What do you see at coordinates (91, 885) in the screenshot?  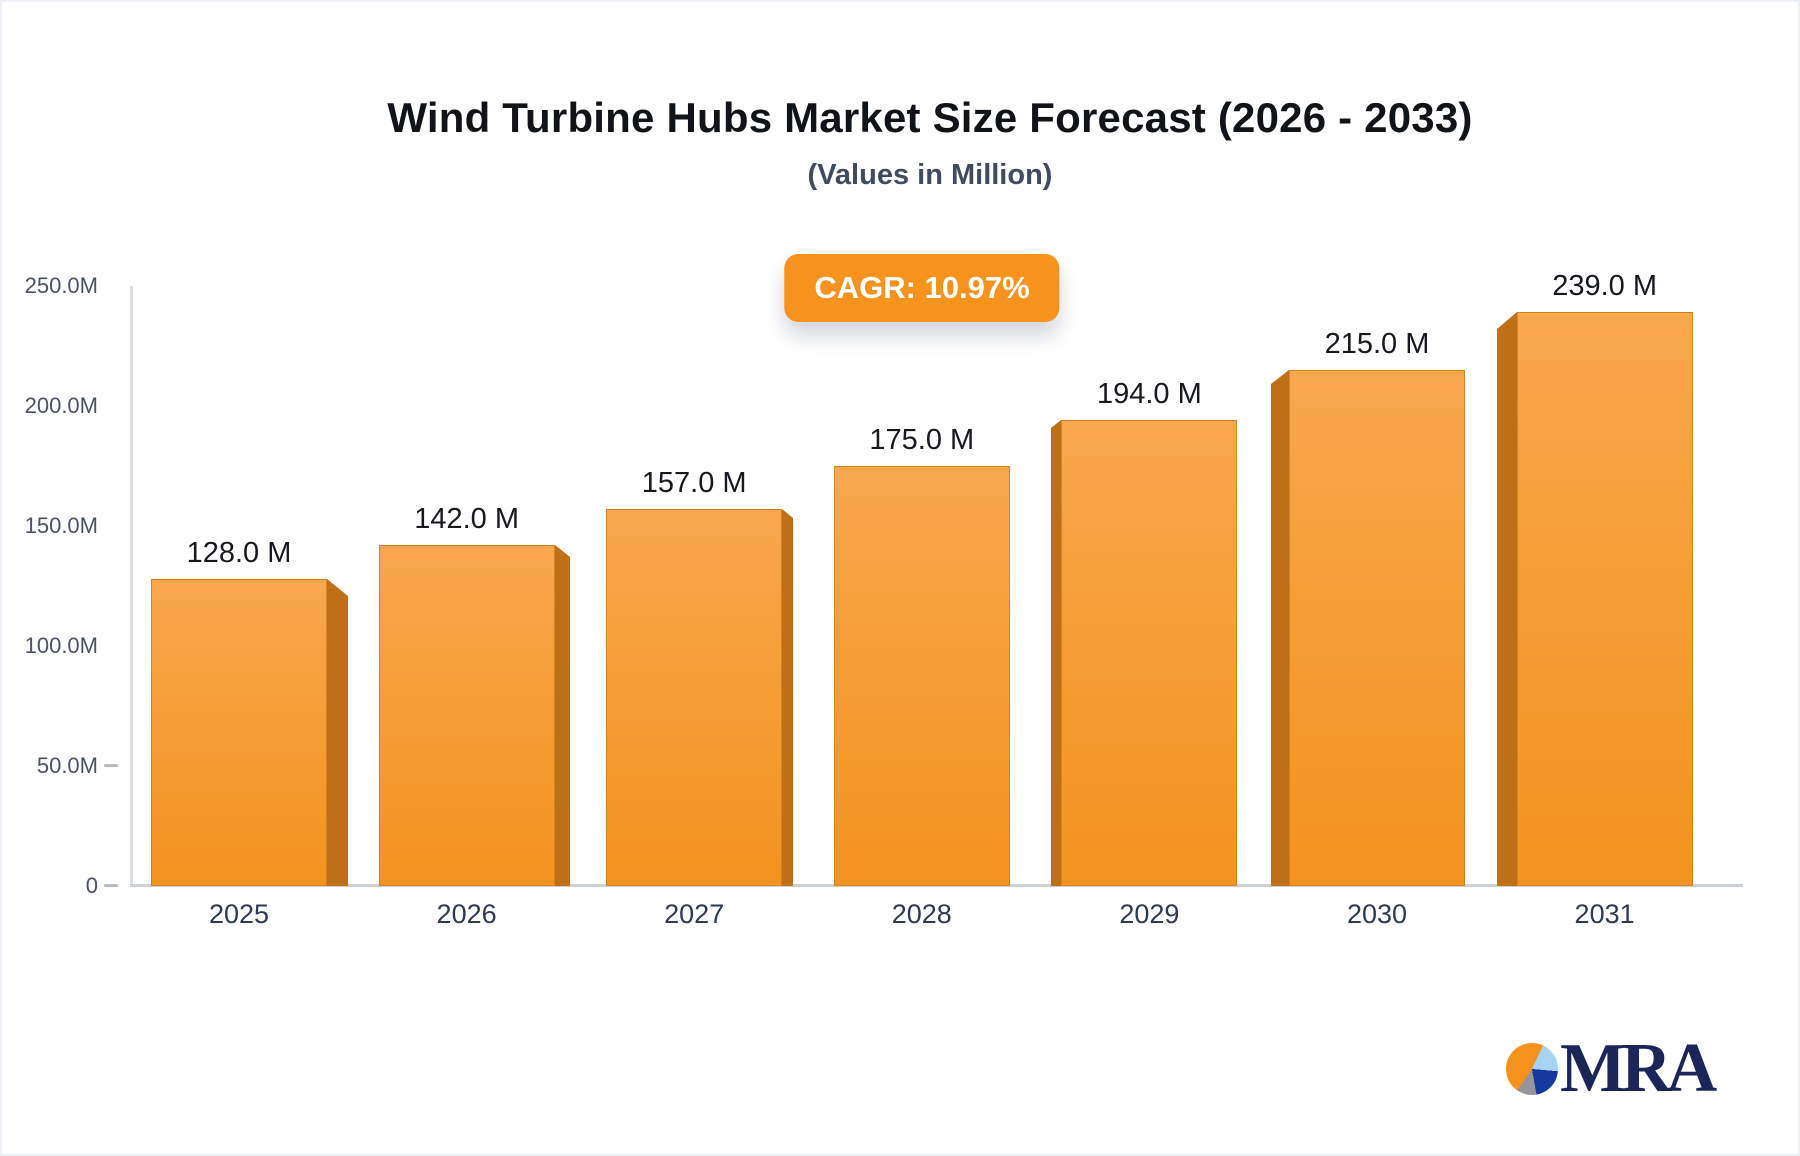 I see `y-axis-tick-label: 0` at bounding box center [91, 885].